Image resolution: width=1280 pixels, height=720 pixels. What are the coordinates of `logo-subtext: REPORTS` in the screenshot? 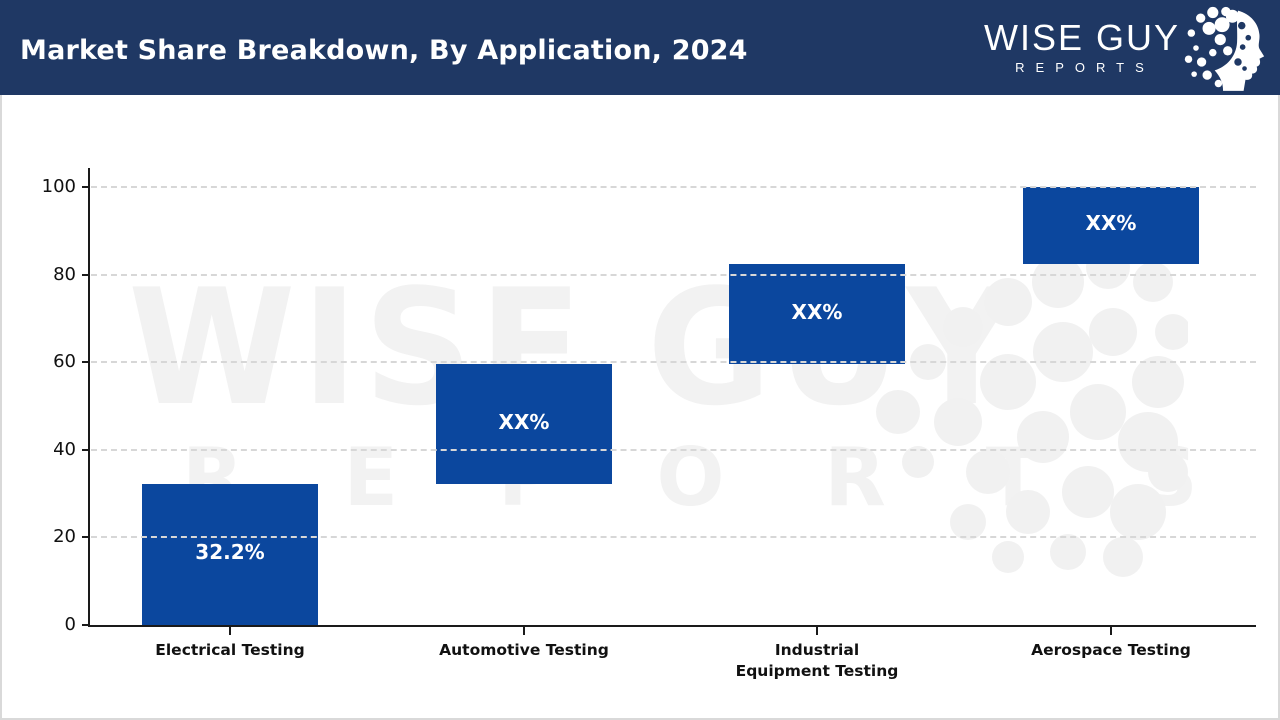 It's located at (1085, 67).